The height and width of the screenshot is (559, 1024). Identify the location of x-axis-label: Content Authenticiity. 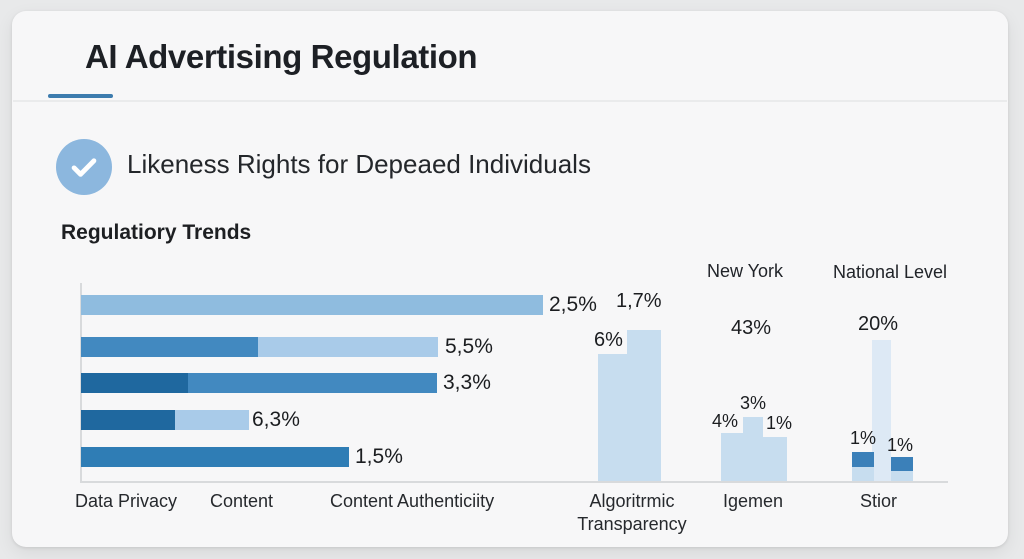
(412, 501).